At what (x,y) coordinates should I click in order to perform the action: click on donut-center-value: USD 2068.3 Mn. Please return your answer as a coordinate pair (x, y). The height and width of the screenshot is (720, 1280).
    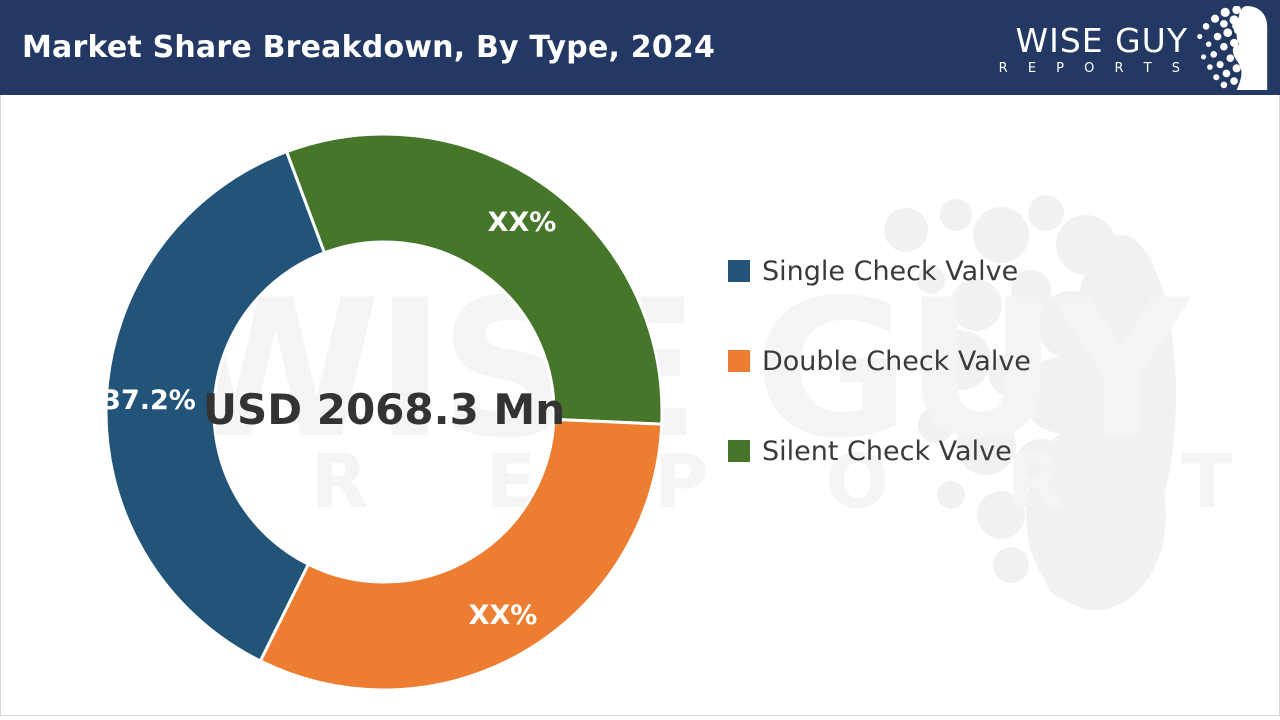
    Looking at the image, I should click on (384, 409).